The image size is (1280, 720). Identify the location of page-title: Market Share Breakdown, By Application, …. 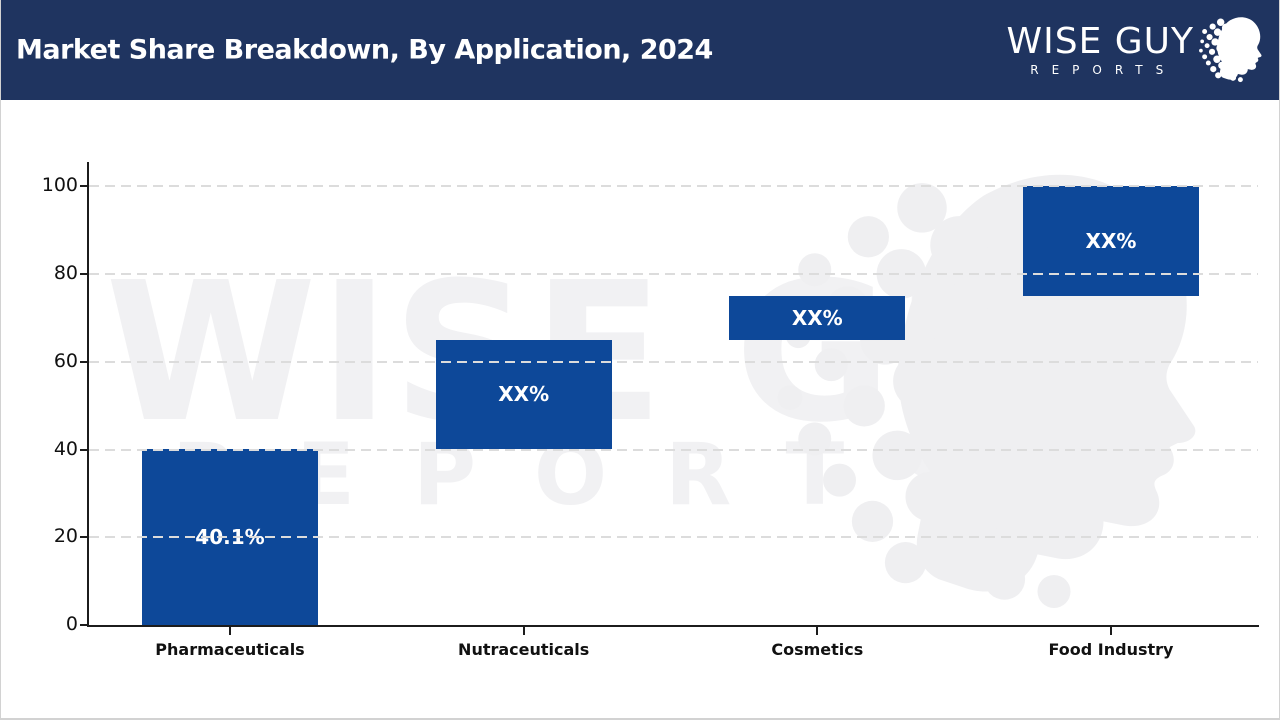
(364, 50).